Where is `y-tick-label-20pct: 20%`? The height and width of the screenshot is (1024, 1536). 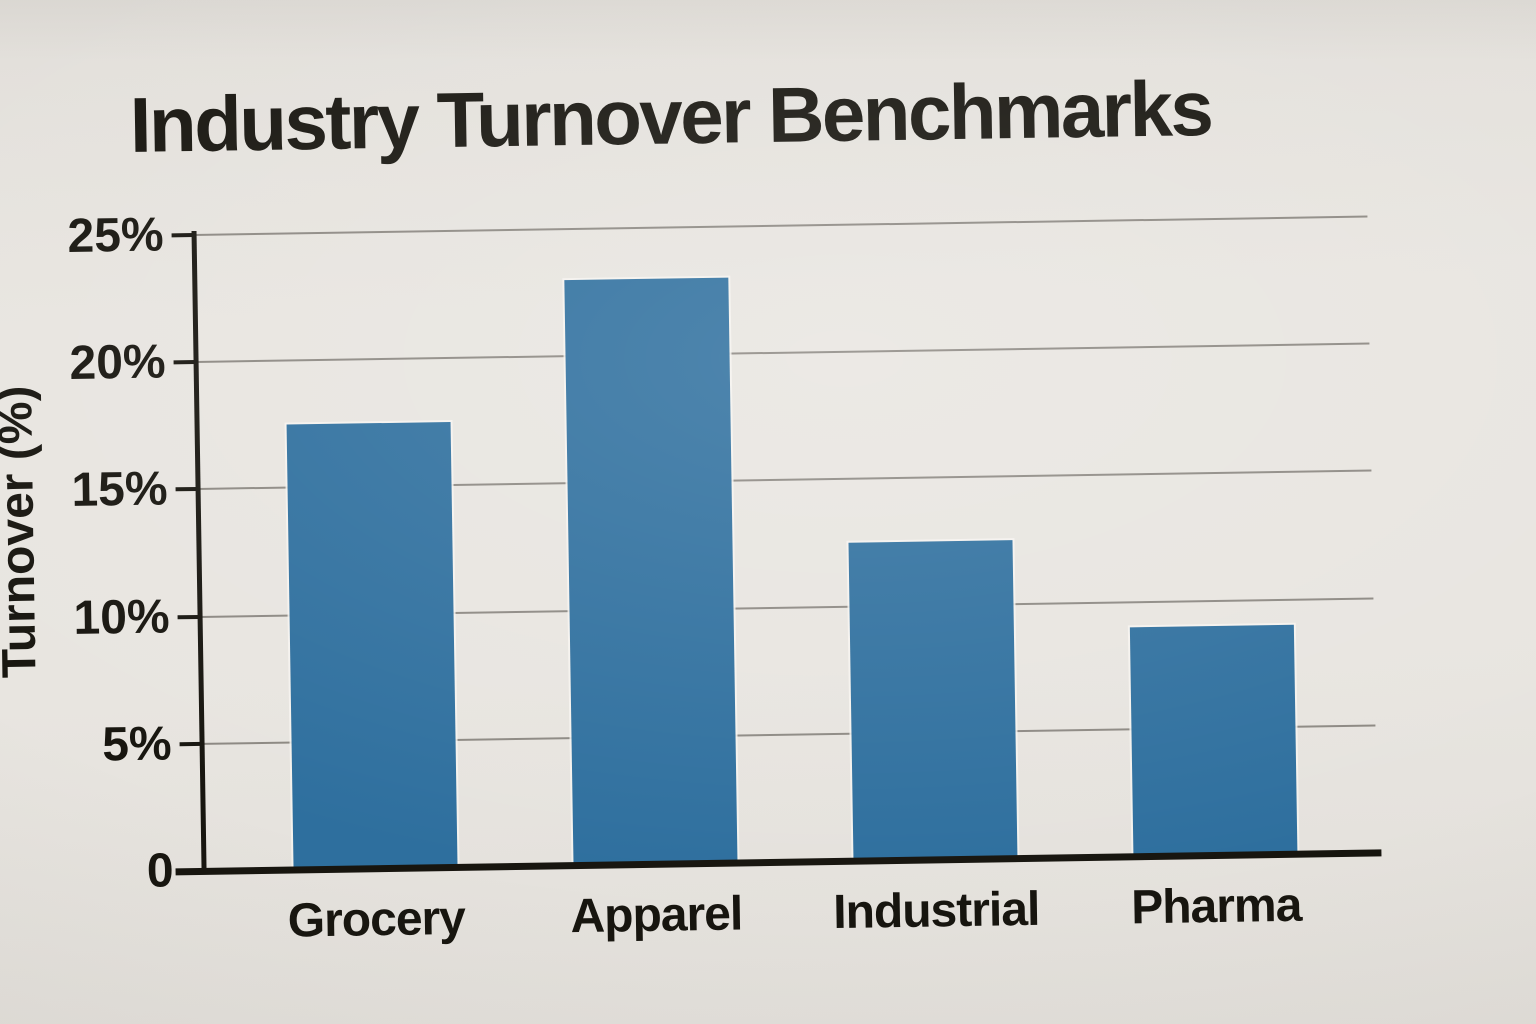
y-tick-label-20pct: 20% is located at coordinates (117, 363).